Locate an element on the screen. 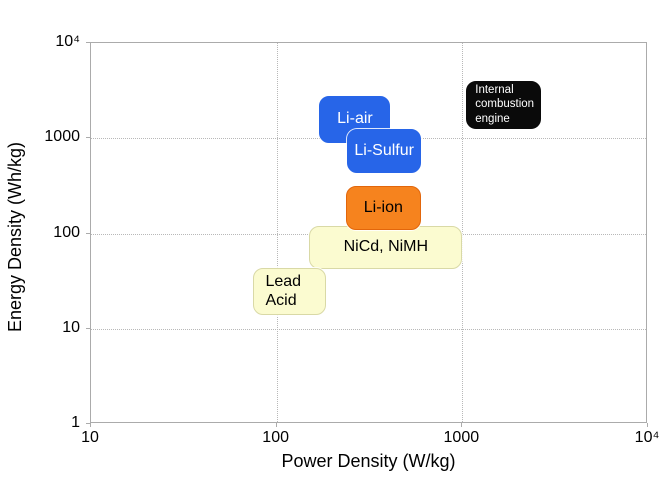 This screenshot has width=668, height=501. x-axis-title: Power Density (W/kg) is located at coordinates (368, 461).